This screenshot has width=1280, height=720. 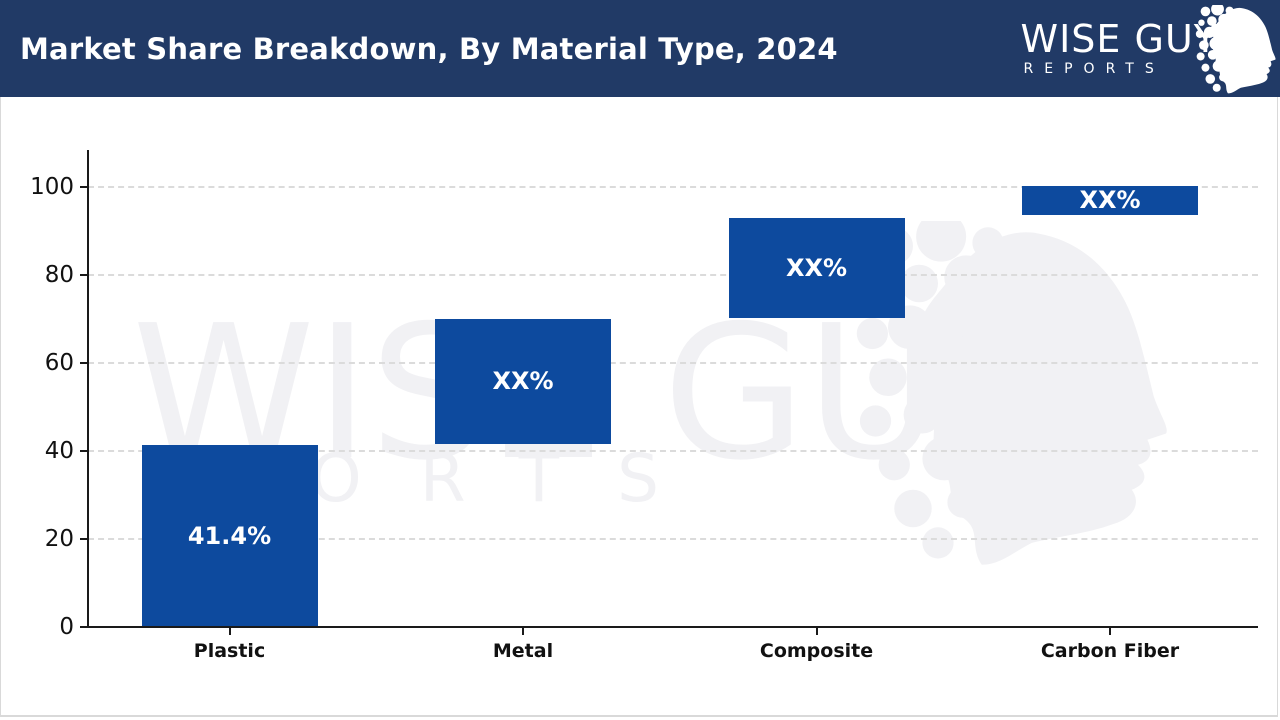 What do you see at coordinates (672, 627) in the screenshot?
I see `x-axis-spine` at bounding box center [672, 627].